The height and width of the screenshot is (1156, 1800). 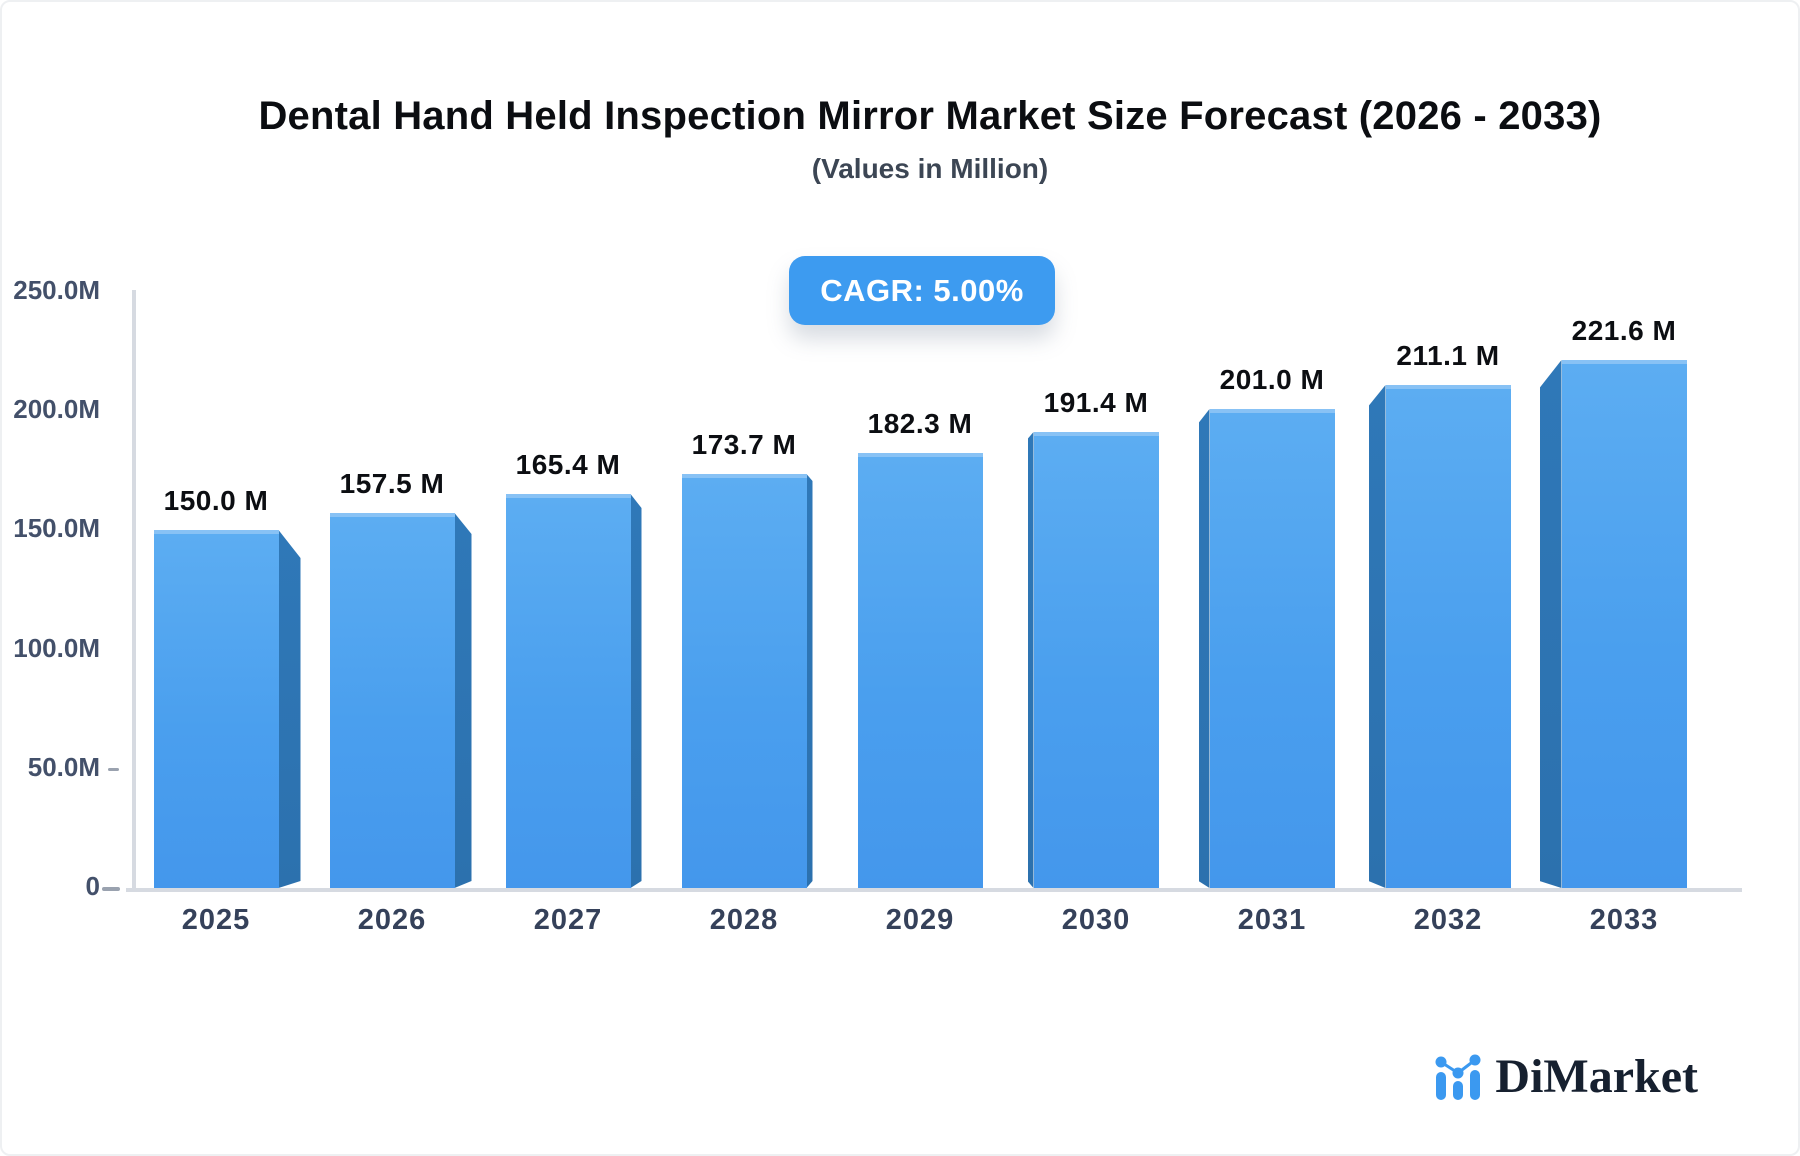 What do you see at coordinates (934, 890) in the screenshot?
I see `x-axis-line` at bounding box center [934, 890].